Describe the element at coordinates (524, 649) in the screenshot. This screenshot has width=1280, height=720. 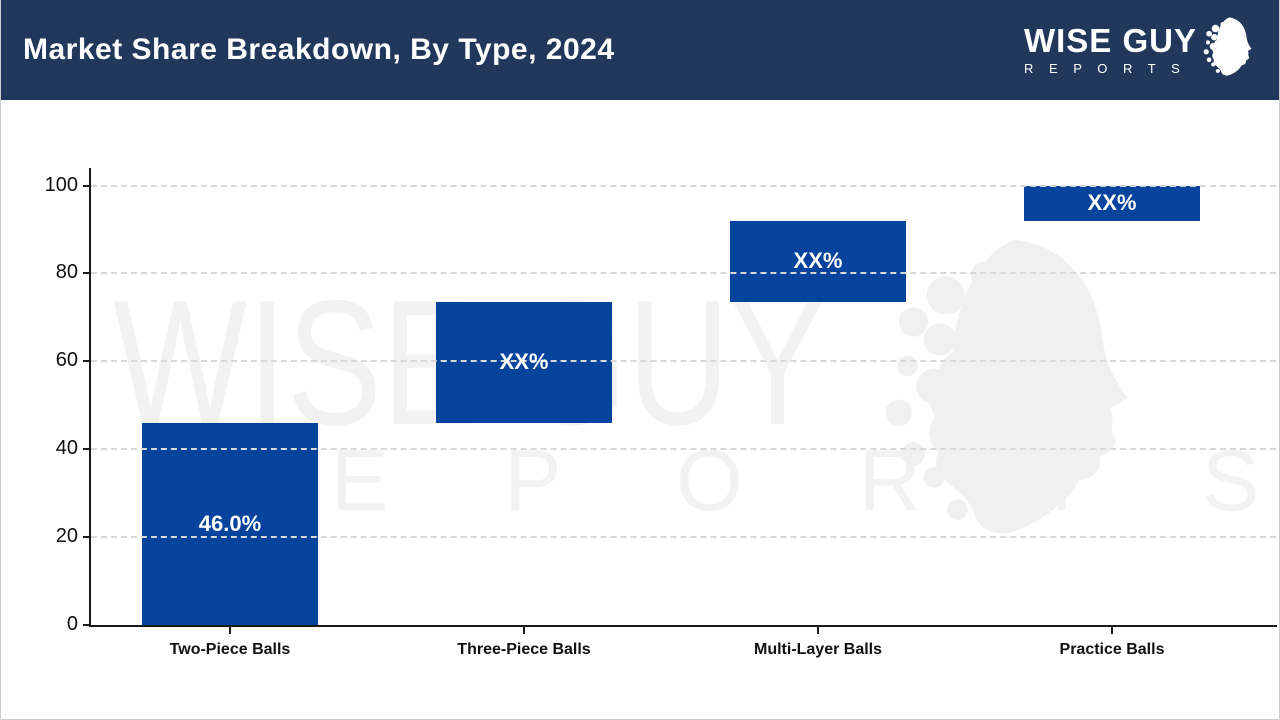
I see `x-category-label-three-piece-balls: Three-Piece Balls` at that location.